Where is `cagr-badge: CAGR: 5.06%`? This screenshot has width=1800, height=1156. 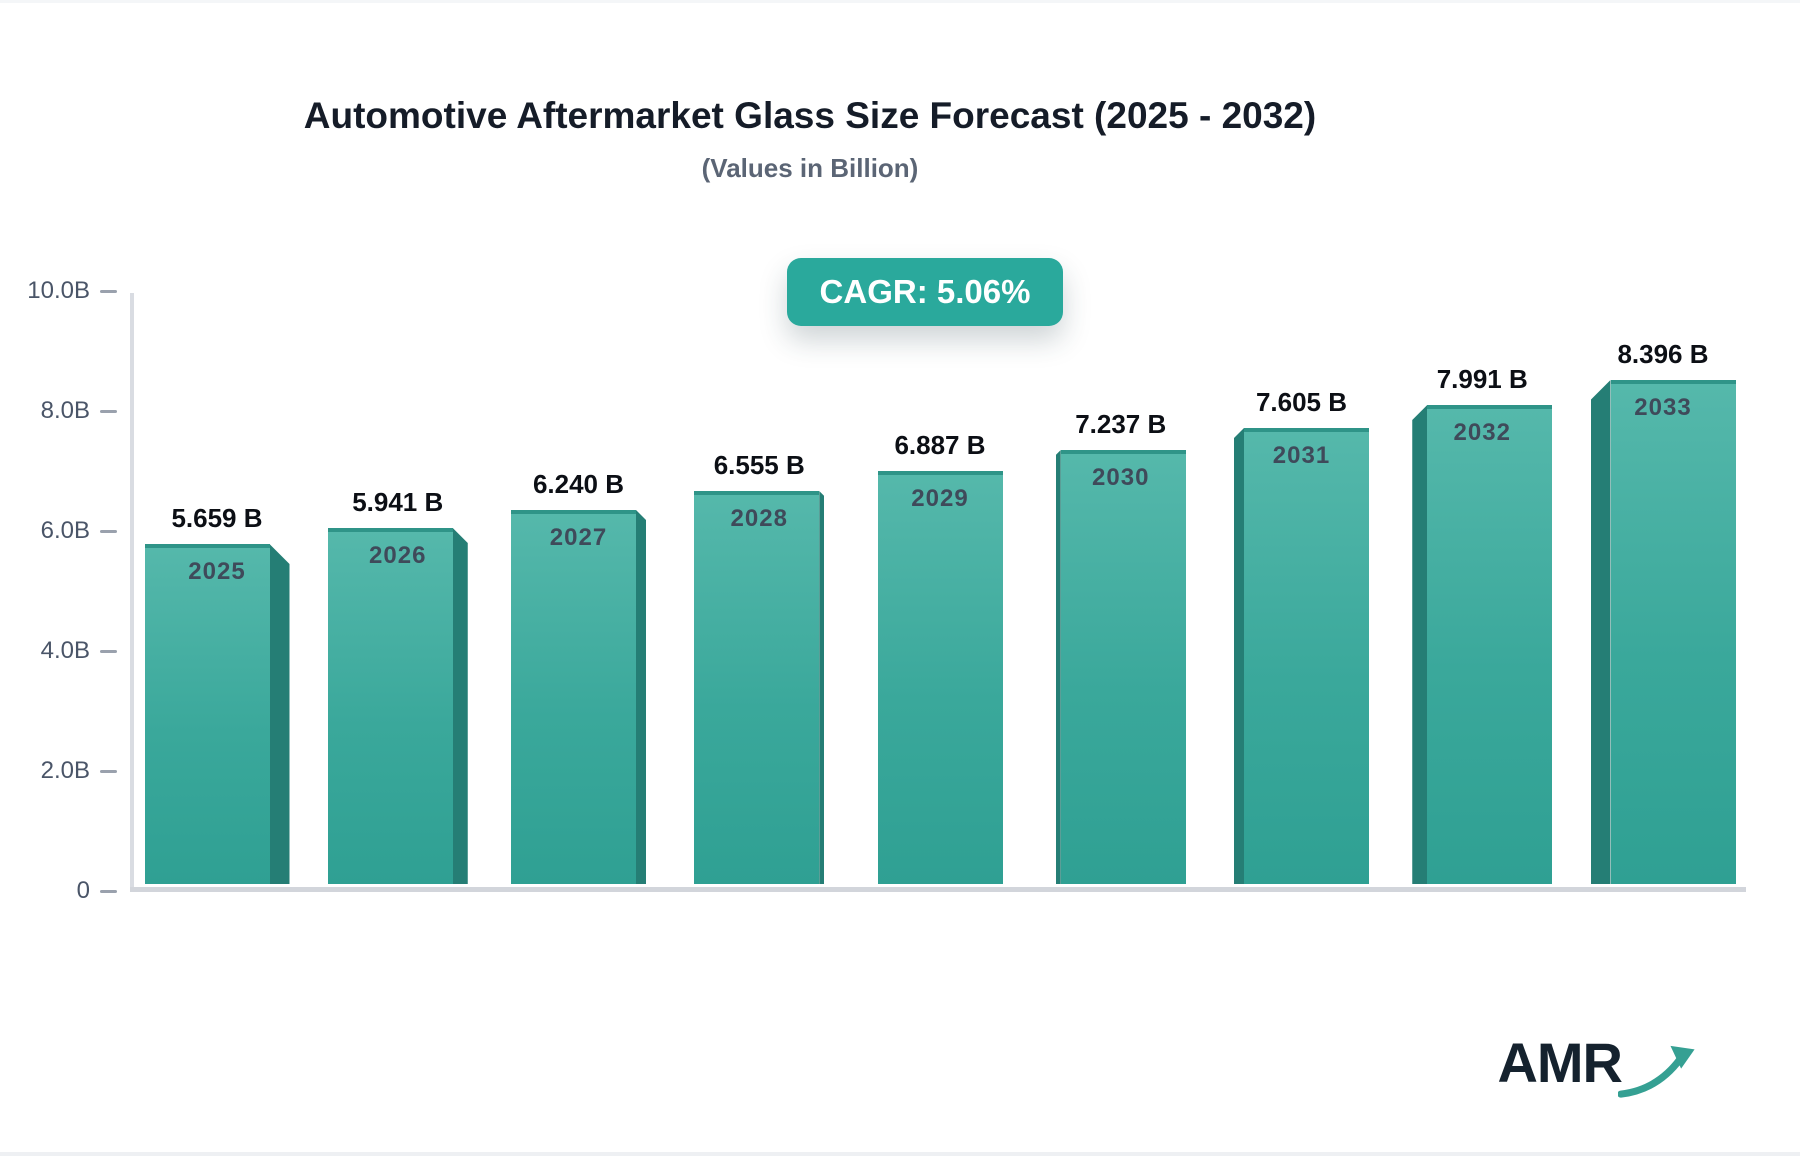 cagr-badge: CAGR: 5.06% is located at coordinates (925, 292).